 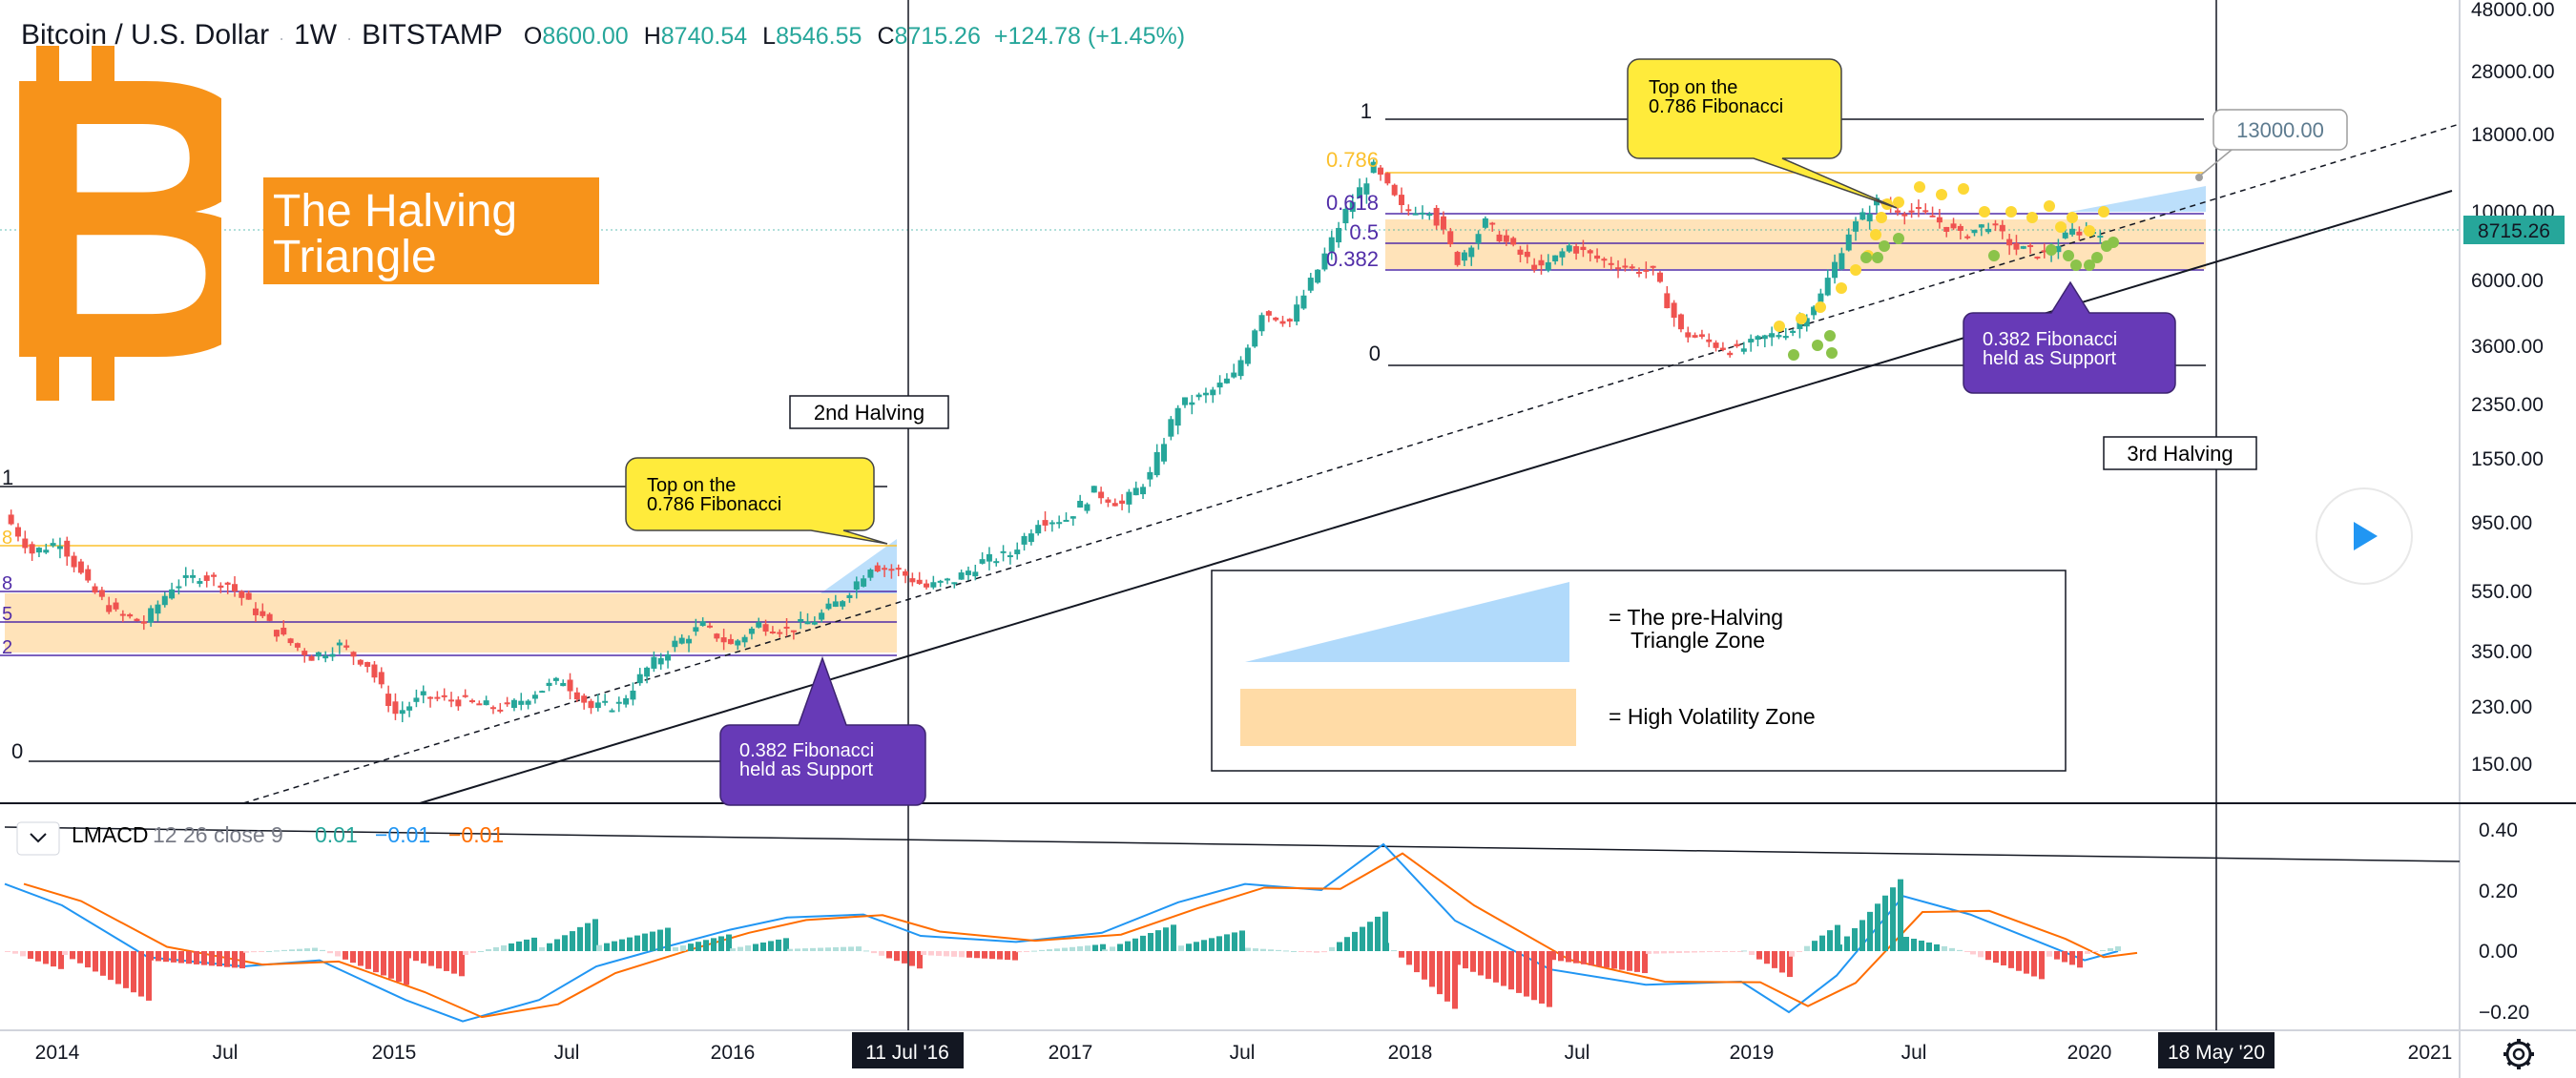 What do you see at coordinates (432, 35) in the screenshot?
I see `exchange: BITSTAMP` at bounding box center [432, 35].